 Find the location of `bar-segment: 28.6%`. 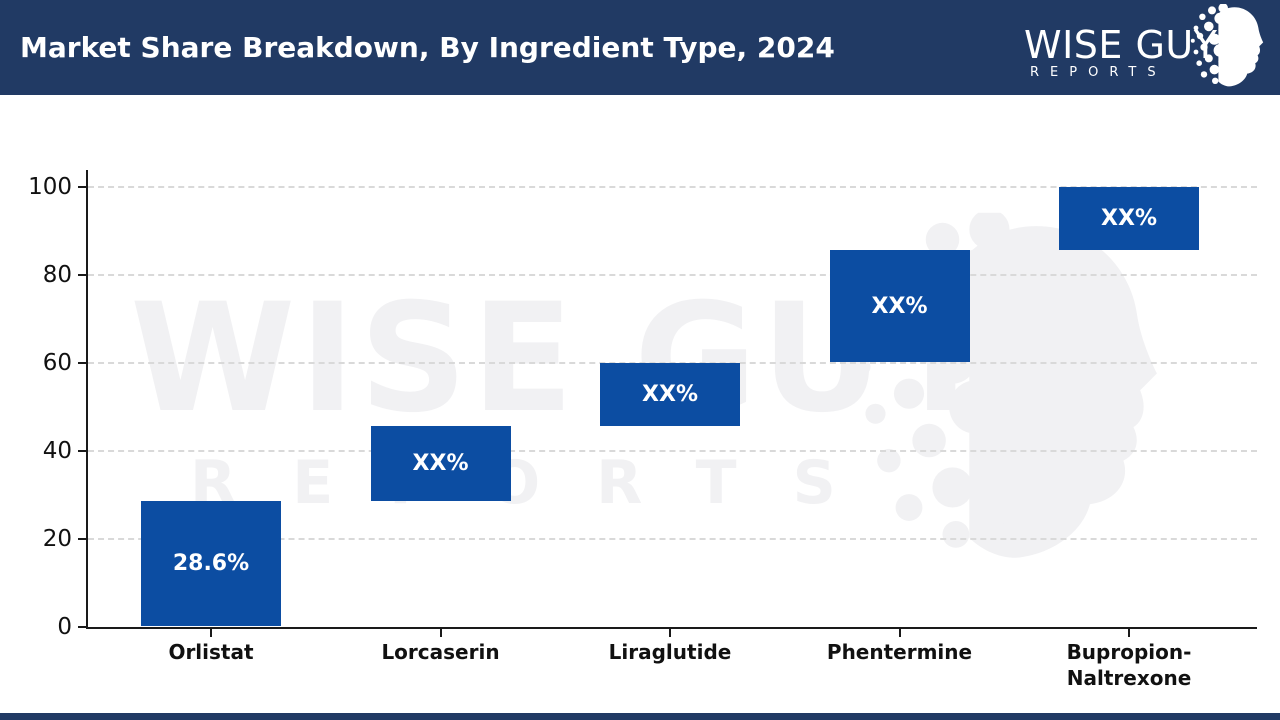

bar-segment: 28.6% is located at coordinates (211, 563).